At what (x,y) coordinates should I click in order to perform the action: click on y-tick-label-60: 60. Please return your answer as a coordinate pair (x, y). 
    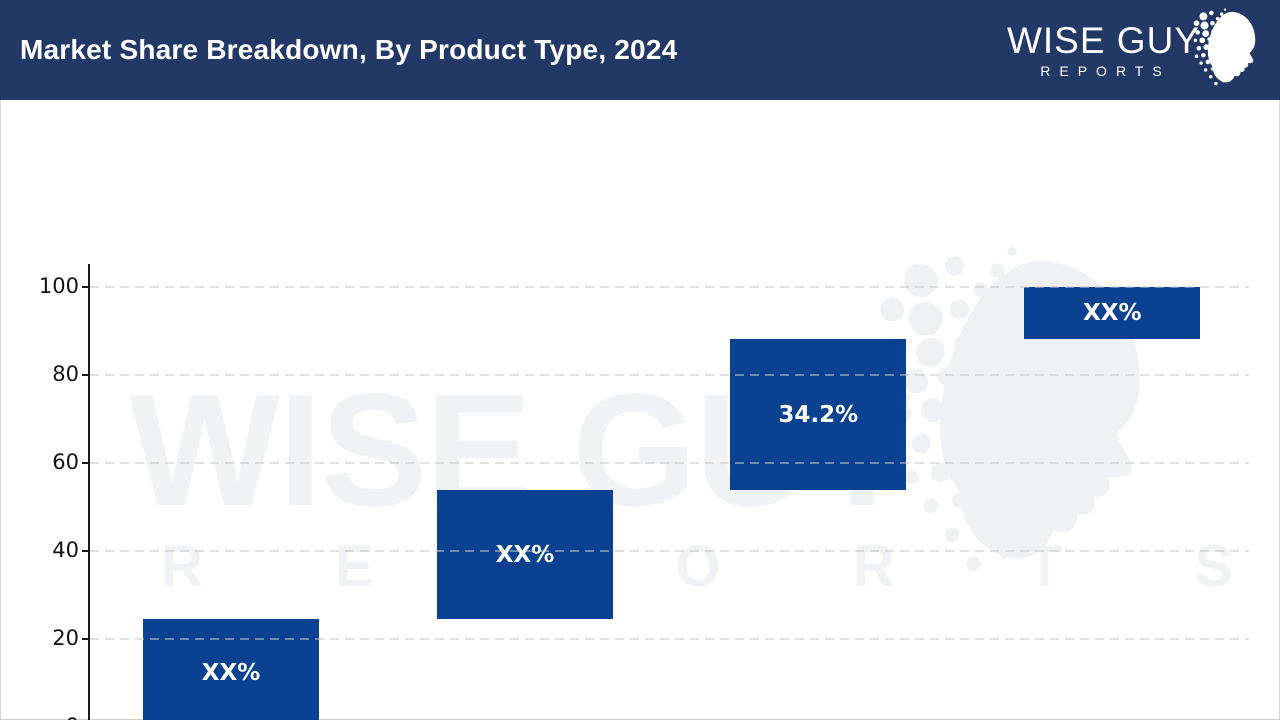
    Looking at the image, I should click on (65, 462).